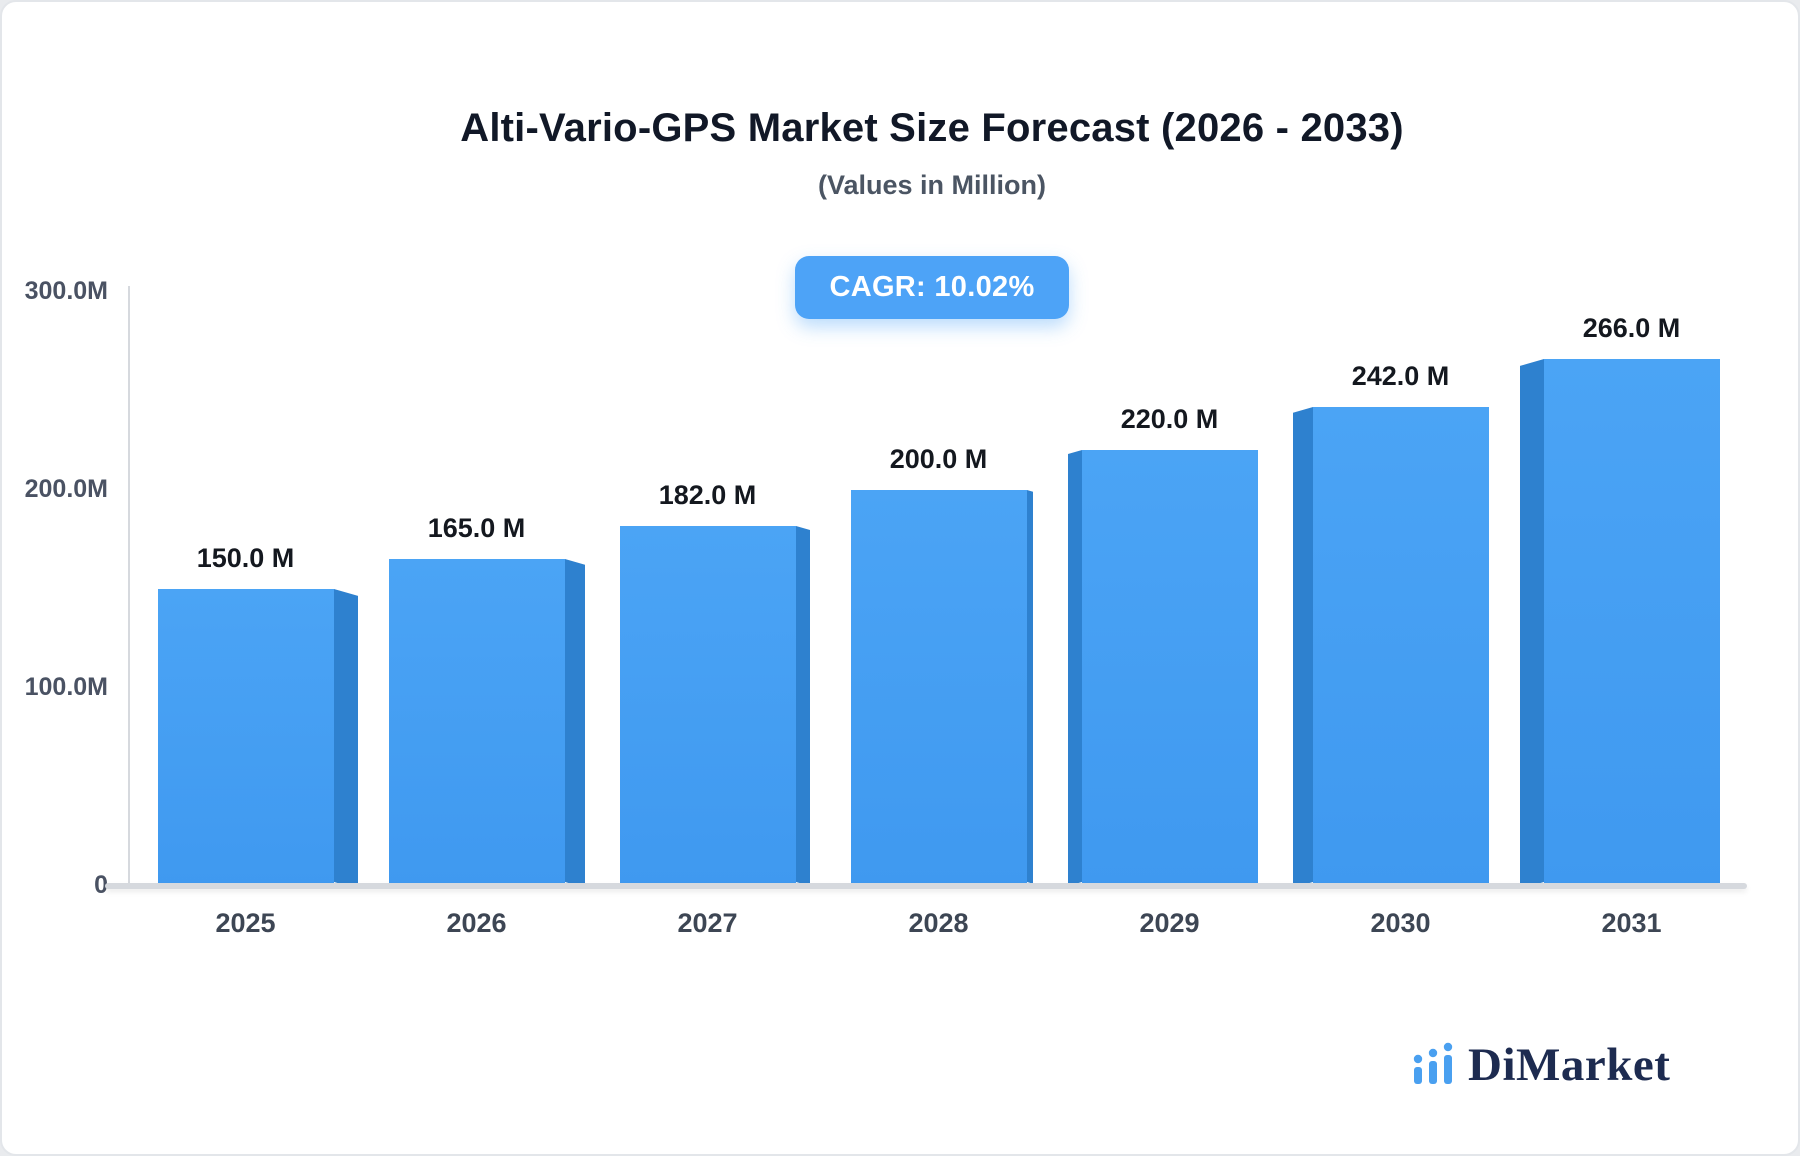 The width and height of the screenshot is (1800, 1156). I want to click on bar-value-label: 200.0 M, so click(938, 459).